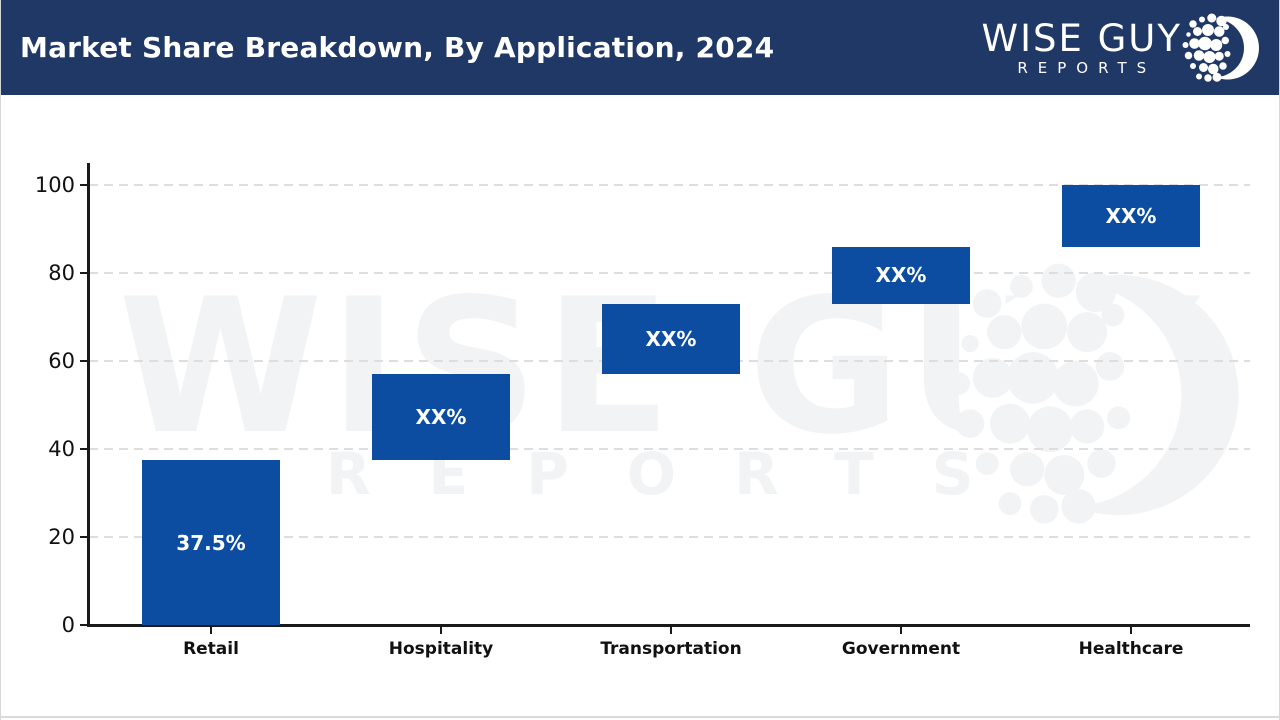 This screenshot has width=1280, height=720. Describe the element at coordinates (1081, 38) in the screenshot. I see `brand-name: WISE GUY` at that location.